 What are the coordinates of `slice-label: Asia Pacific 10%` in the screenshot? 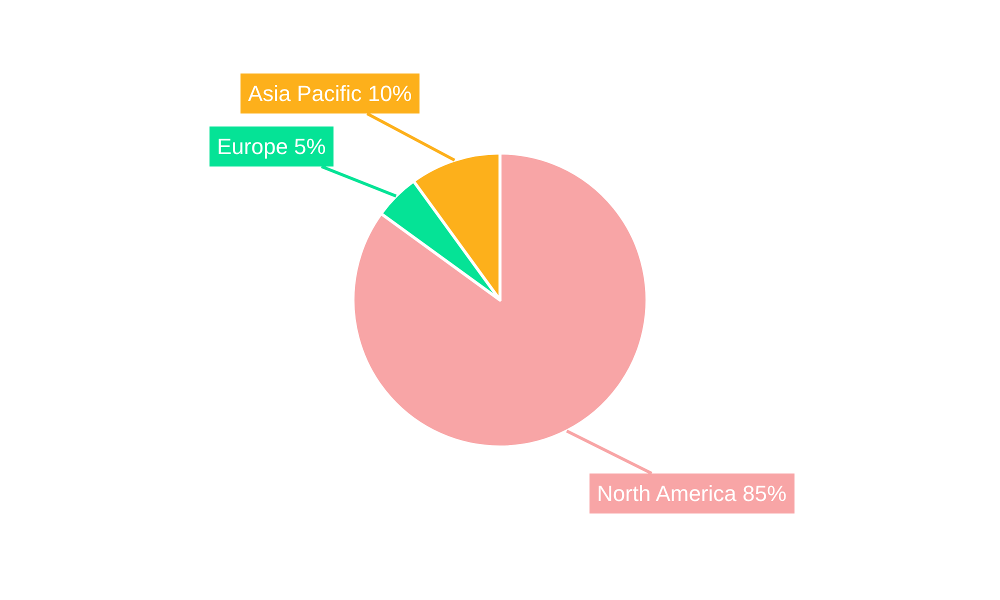 It's located at (330, 93).